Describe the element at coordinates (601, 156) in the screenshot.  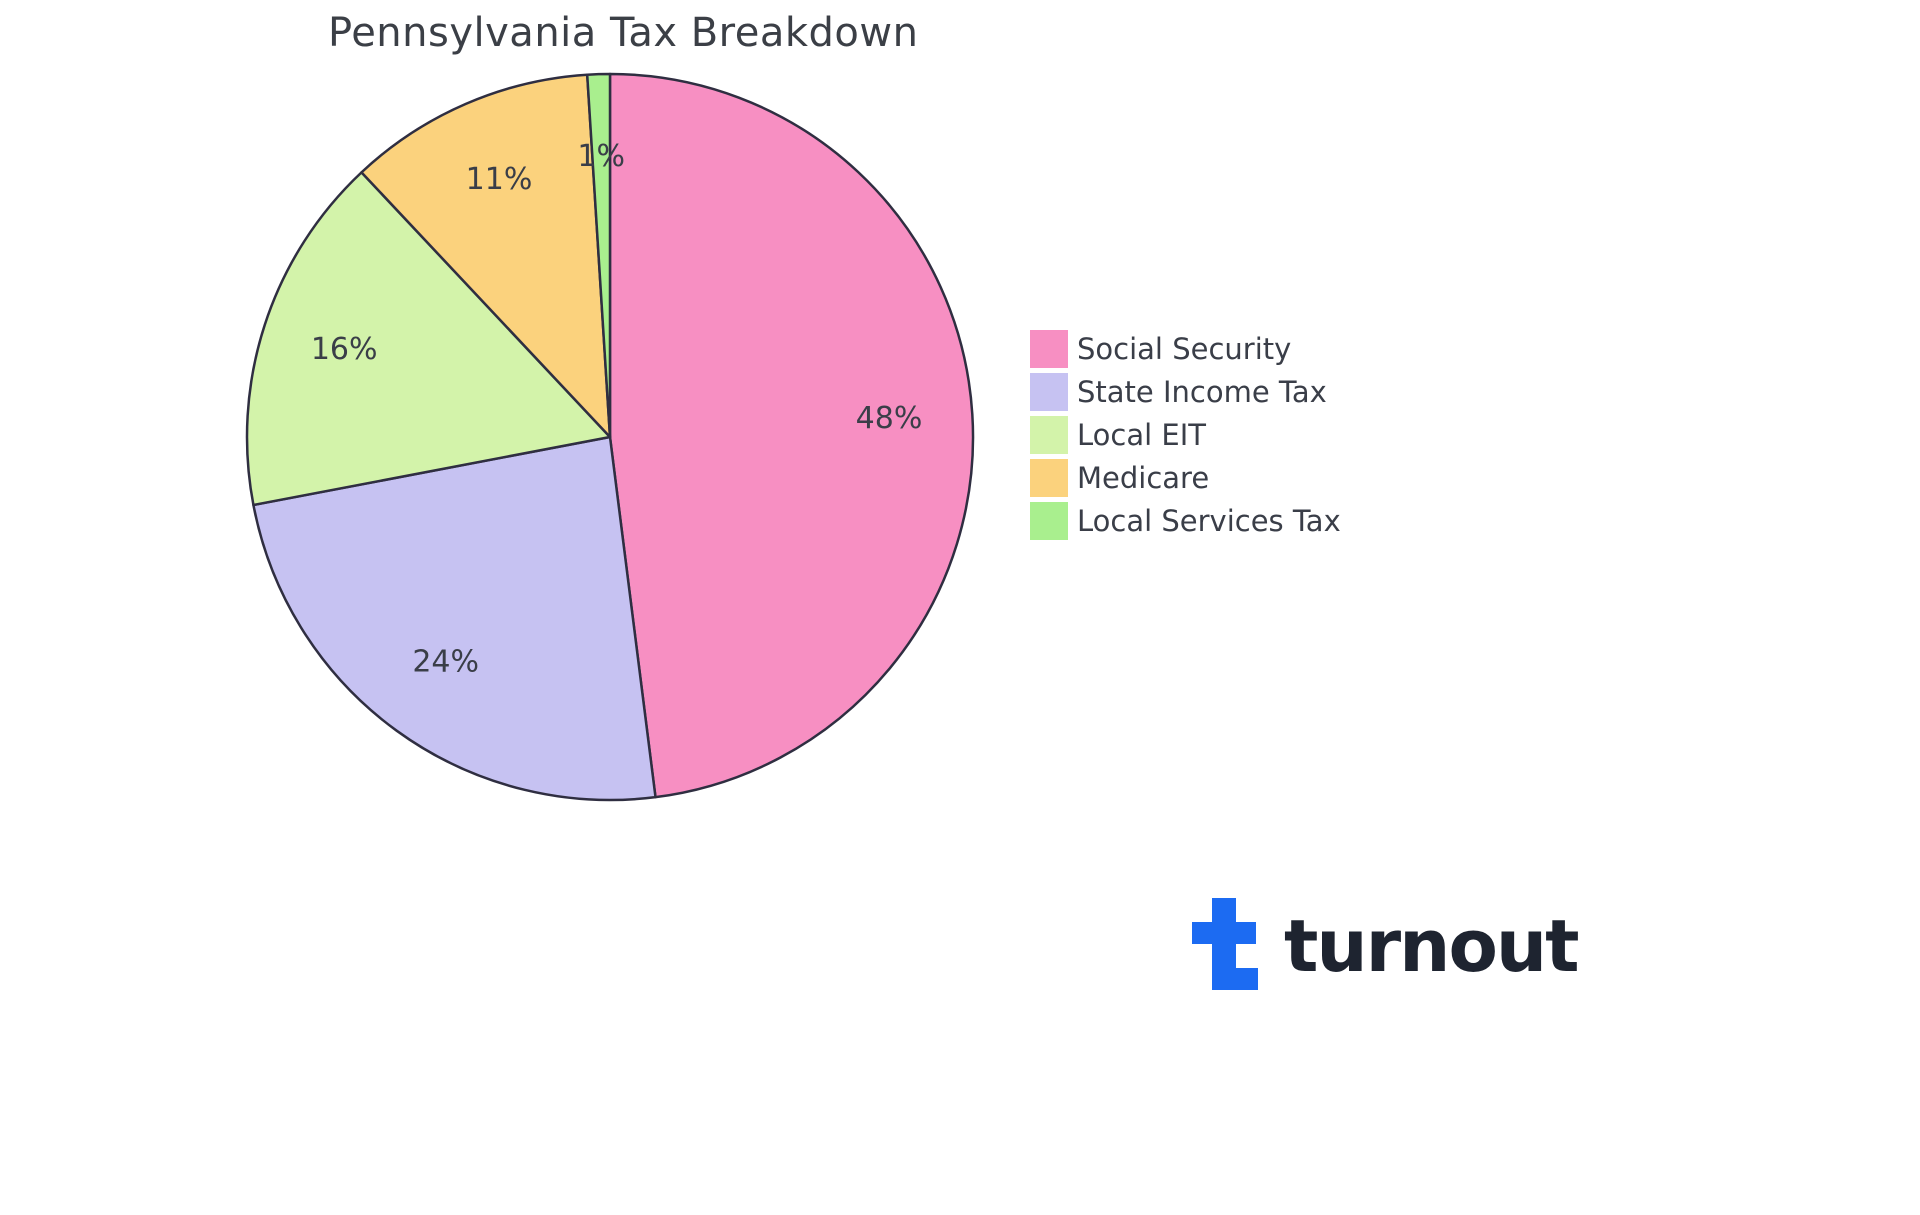
I see `slice-percent-label-local-services-tax: 1%` at that location.